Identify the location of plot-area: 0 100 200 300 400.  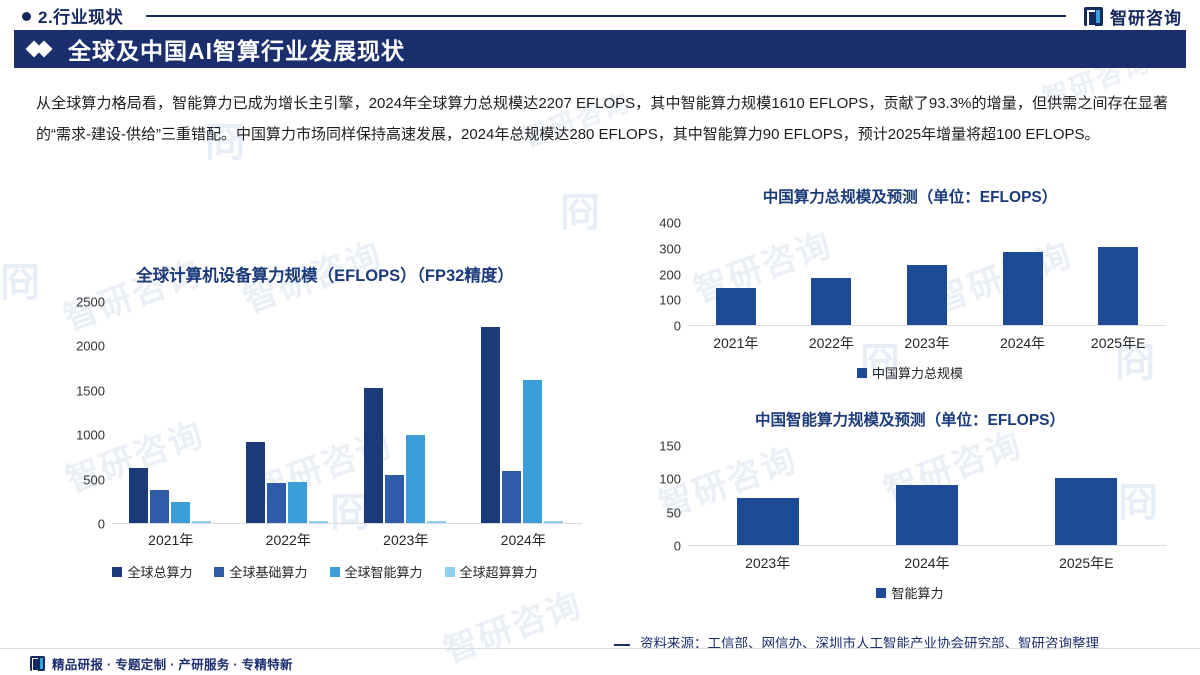
(912, 275).